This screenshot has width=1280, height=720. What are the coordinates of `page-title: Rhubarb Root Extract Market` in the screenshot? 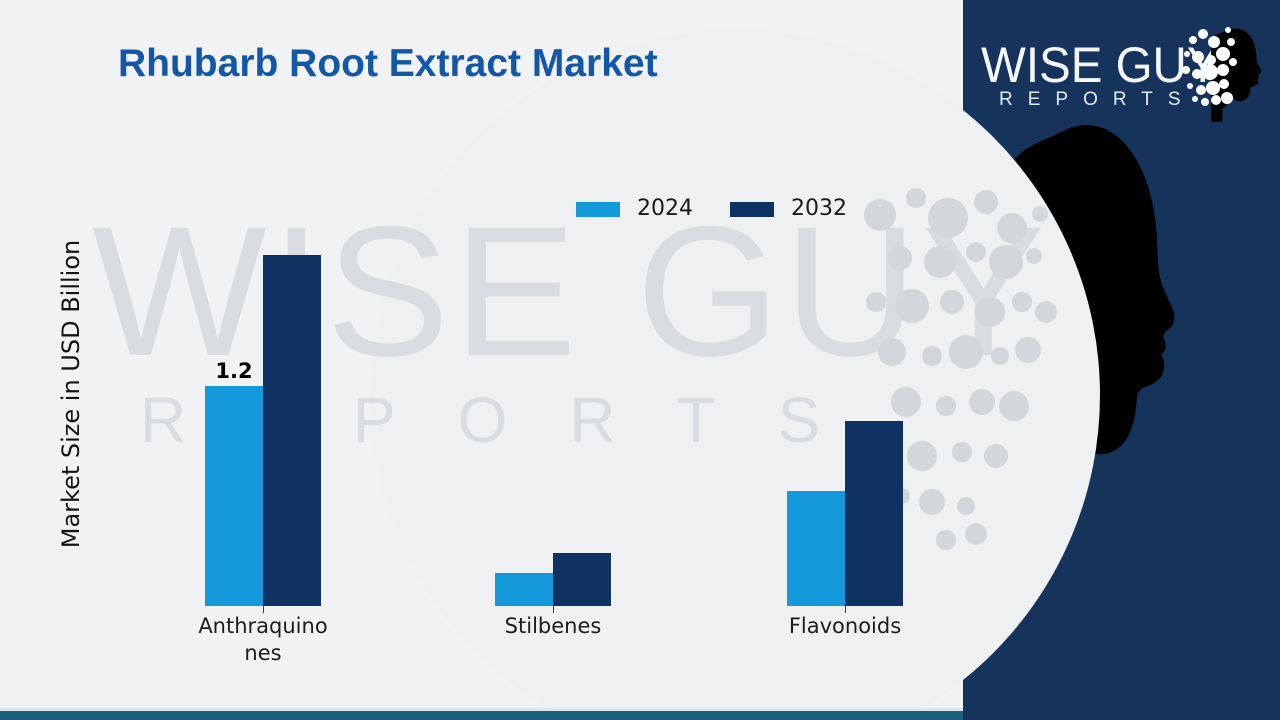 It's located at (388, 63).